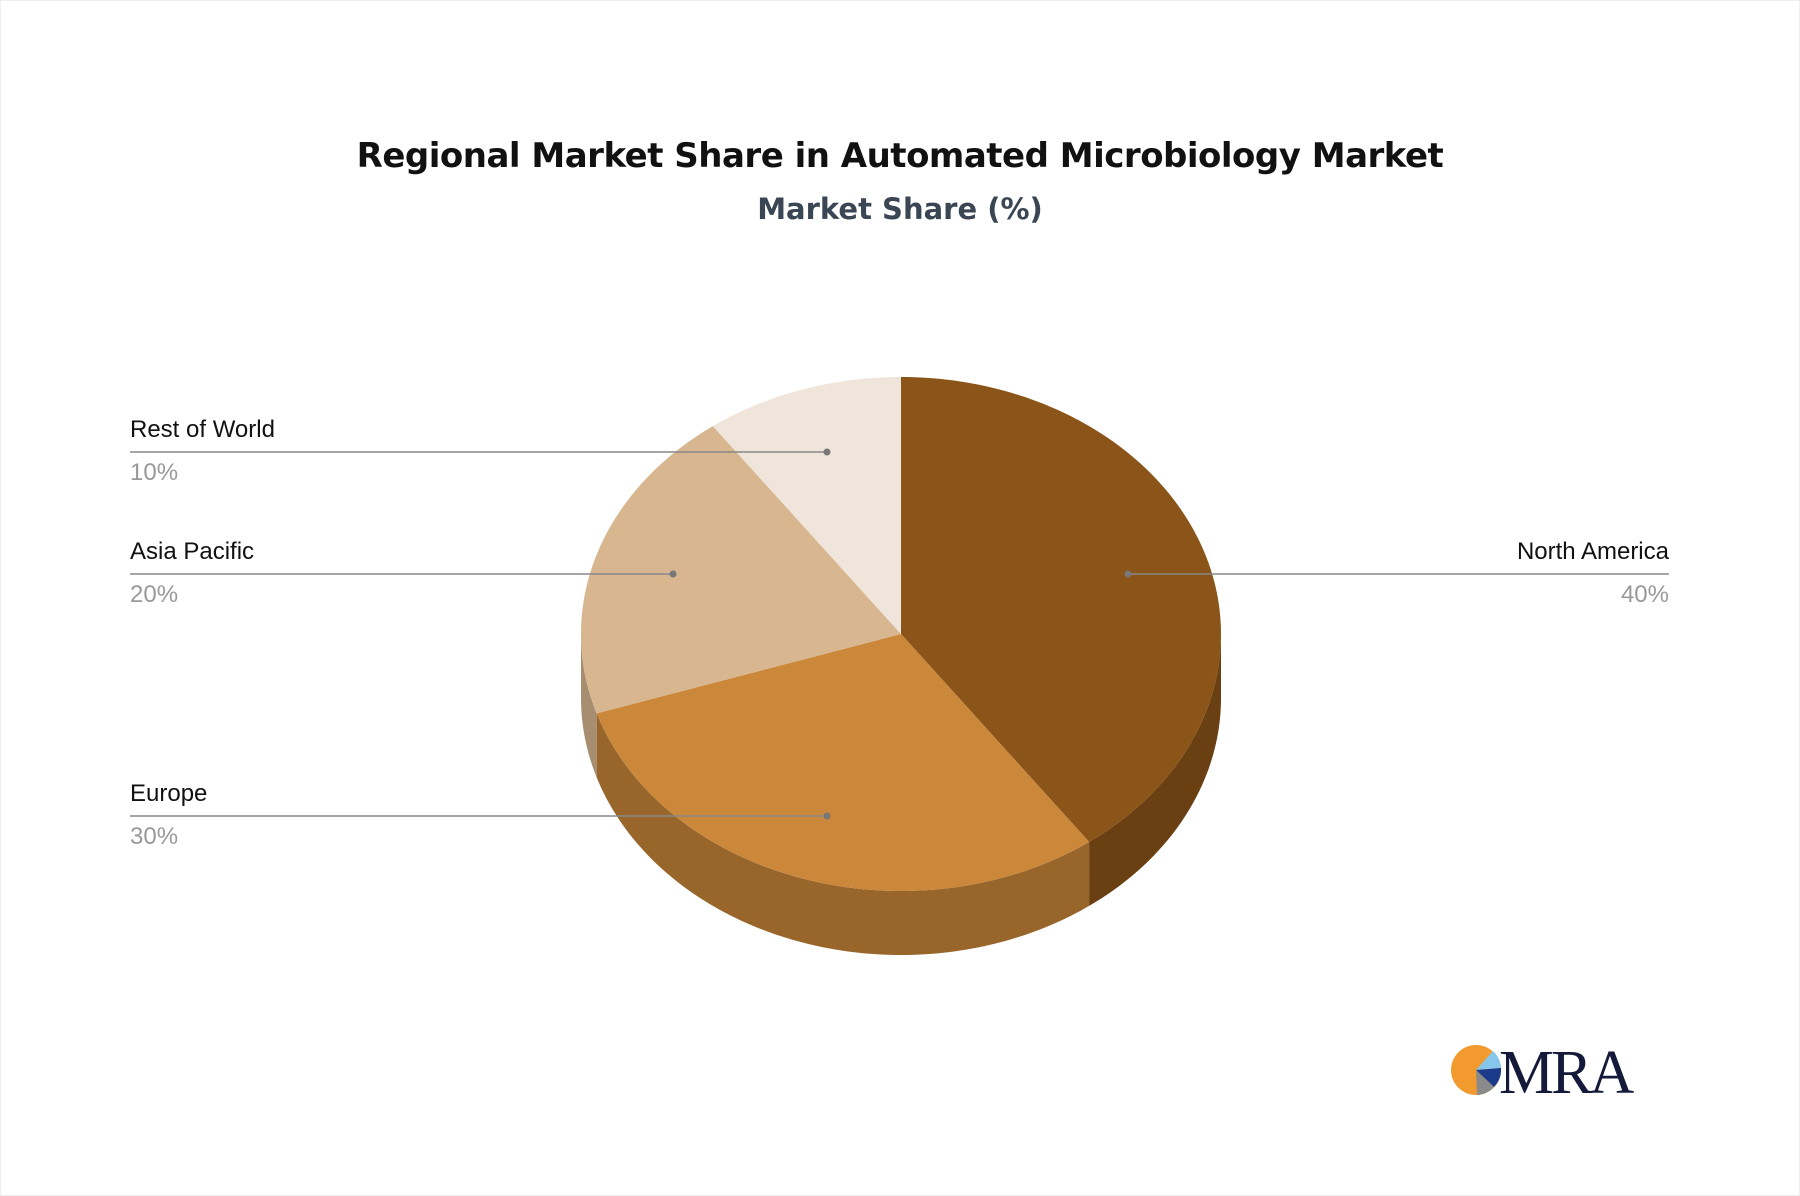 Image resolution: width=1800 pixels, height=1196 pixels. I want to click on slice-side-europe, so click(843, 834).